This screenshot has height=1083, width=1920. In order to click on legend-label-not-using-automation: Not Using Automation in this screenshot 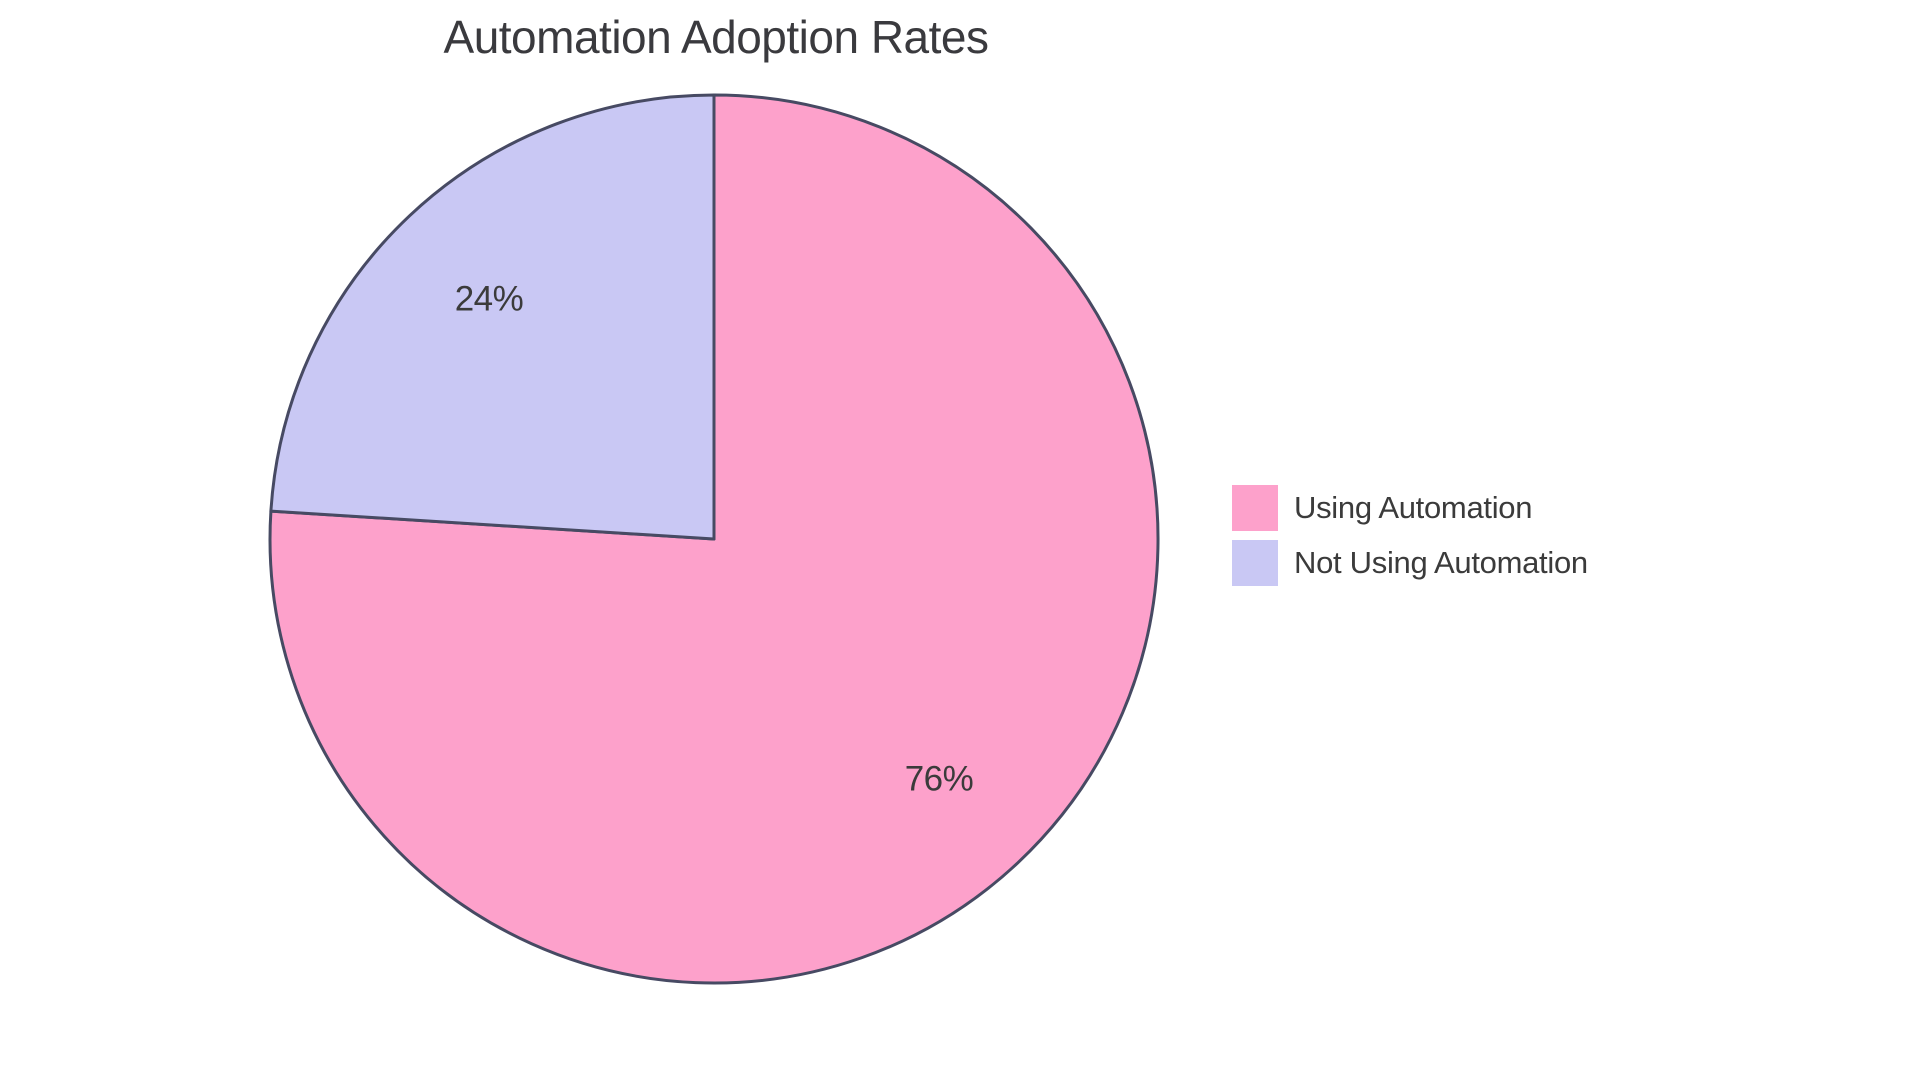, I will do `click(1441, 562)`.